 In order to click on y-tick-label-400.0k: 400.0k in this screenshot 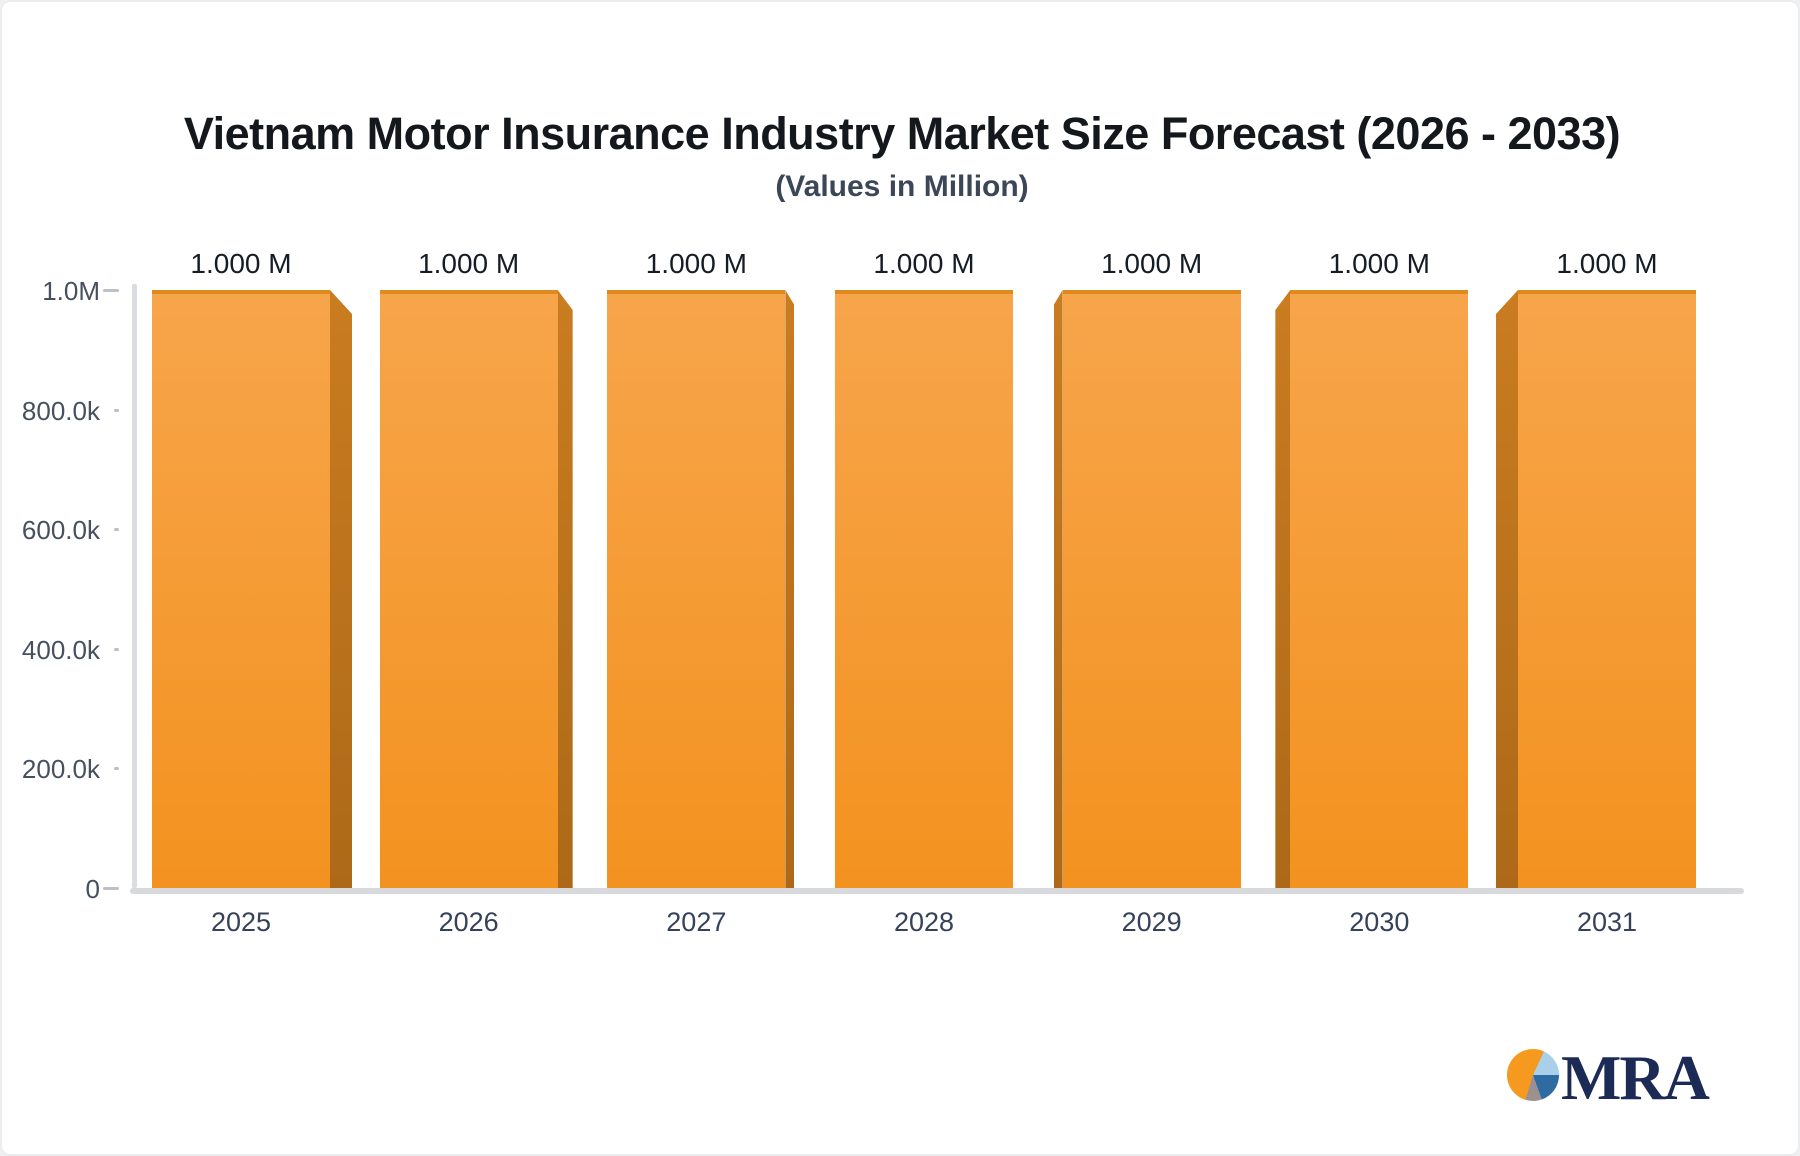, I will do `click(60, 649)`.